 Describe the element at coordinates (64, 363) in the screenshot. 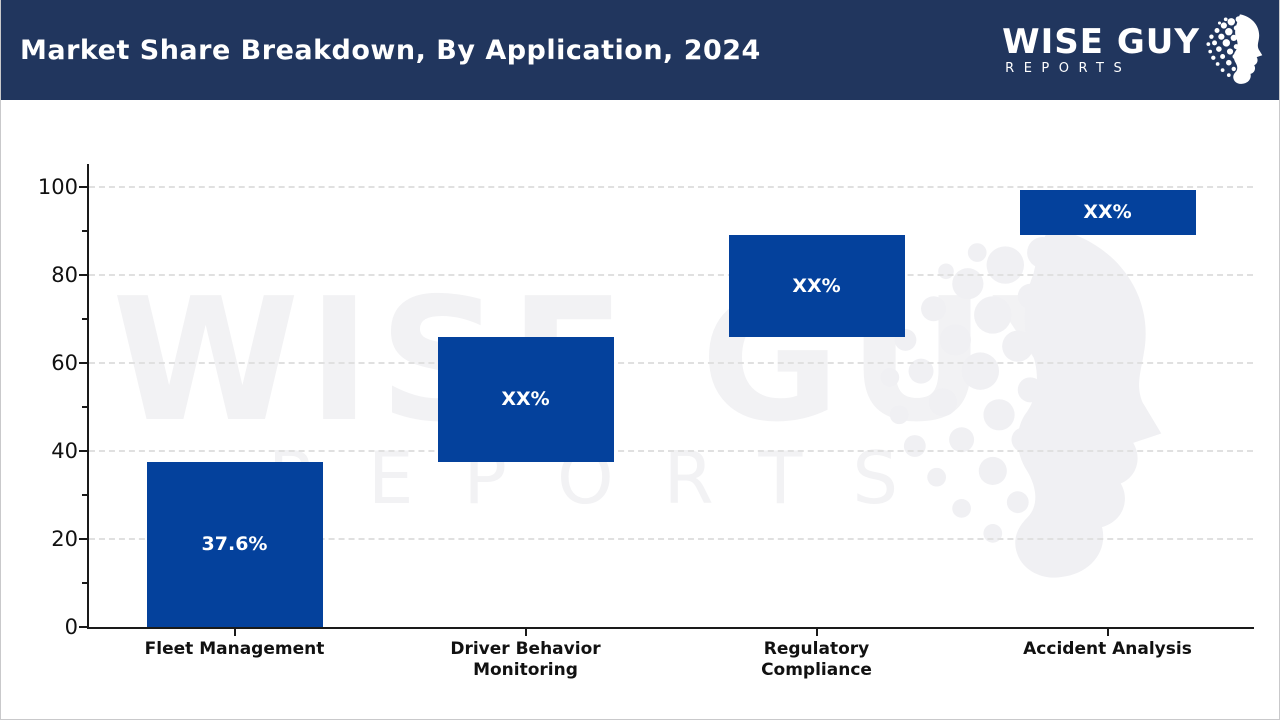

I see `y-axis-tick-label: 60` at that location.